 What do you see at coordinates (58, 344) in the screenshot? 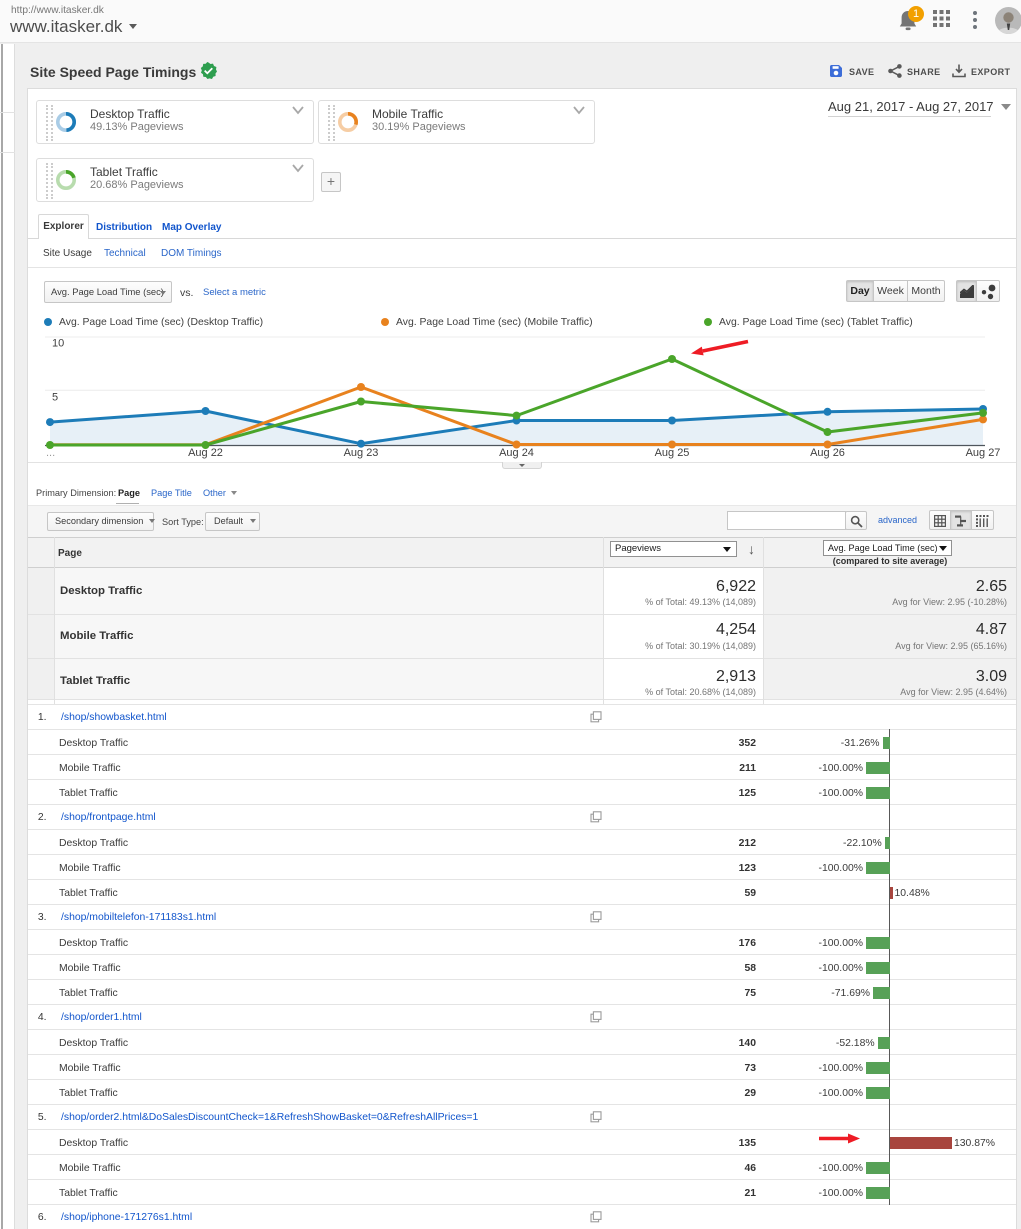
I see `svg-text: 10` at bounding box center [58, 344].